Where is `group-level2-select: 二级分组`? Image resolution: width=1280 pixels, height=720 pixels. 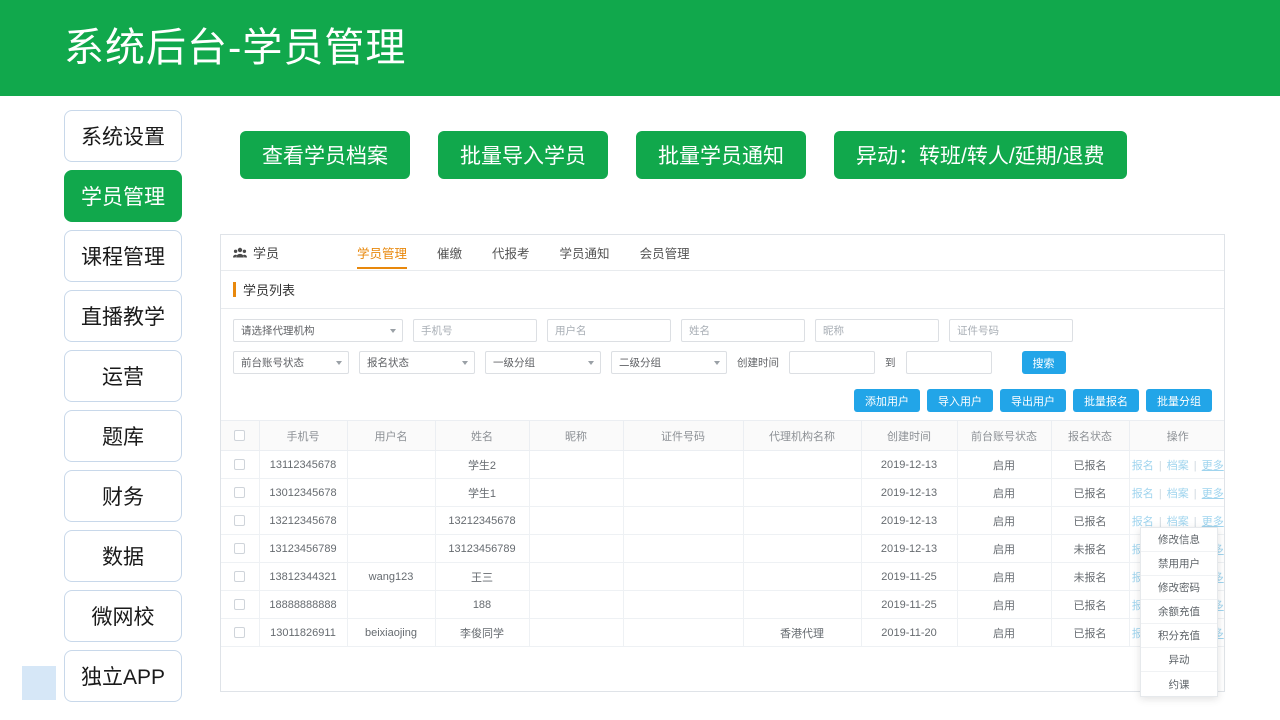
group-level2-select: 二级分组 is located at coordinates (669, 362).